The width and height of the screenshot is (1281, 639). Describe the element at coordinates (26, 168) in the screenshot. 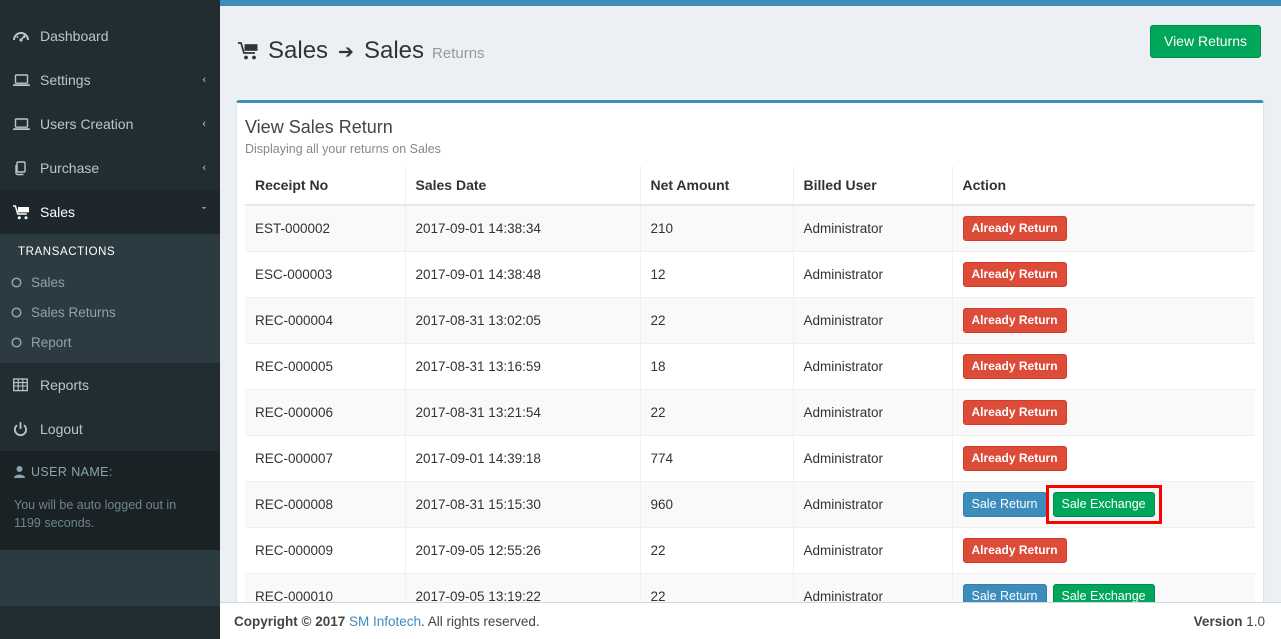

I see `files-icon` at that location.